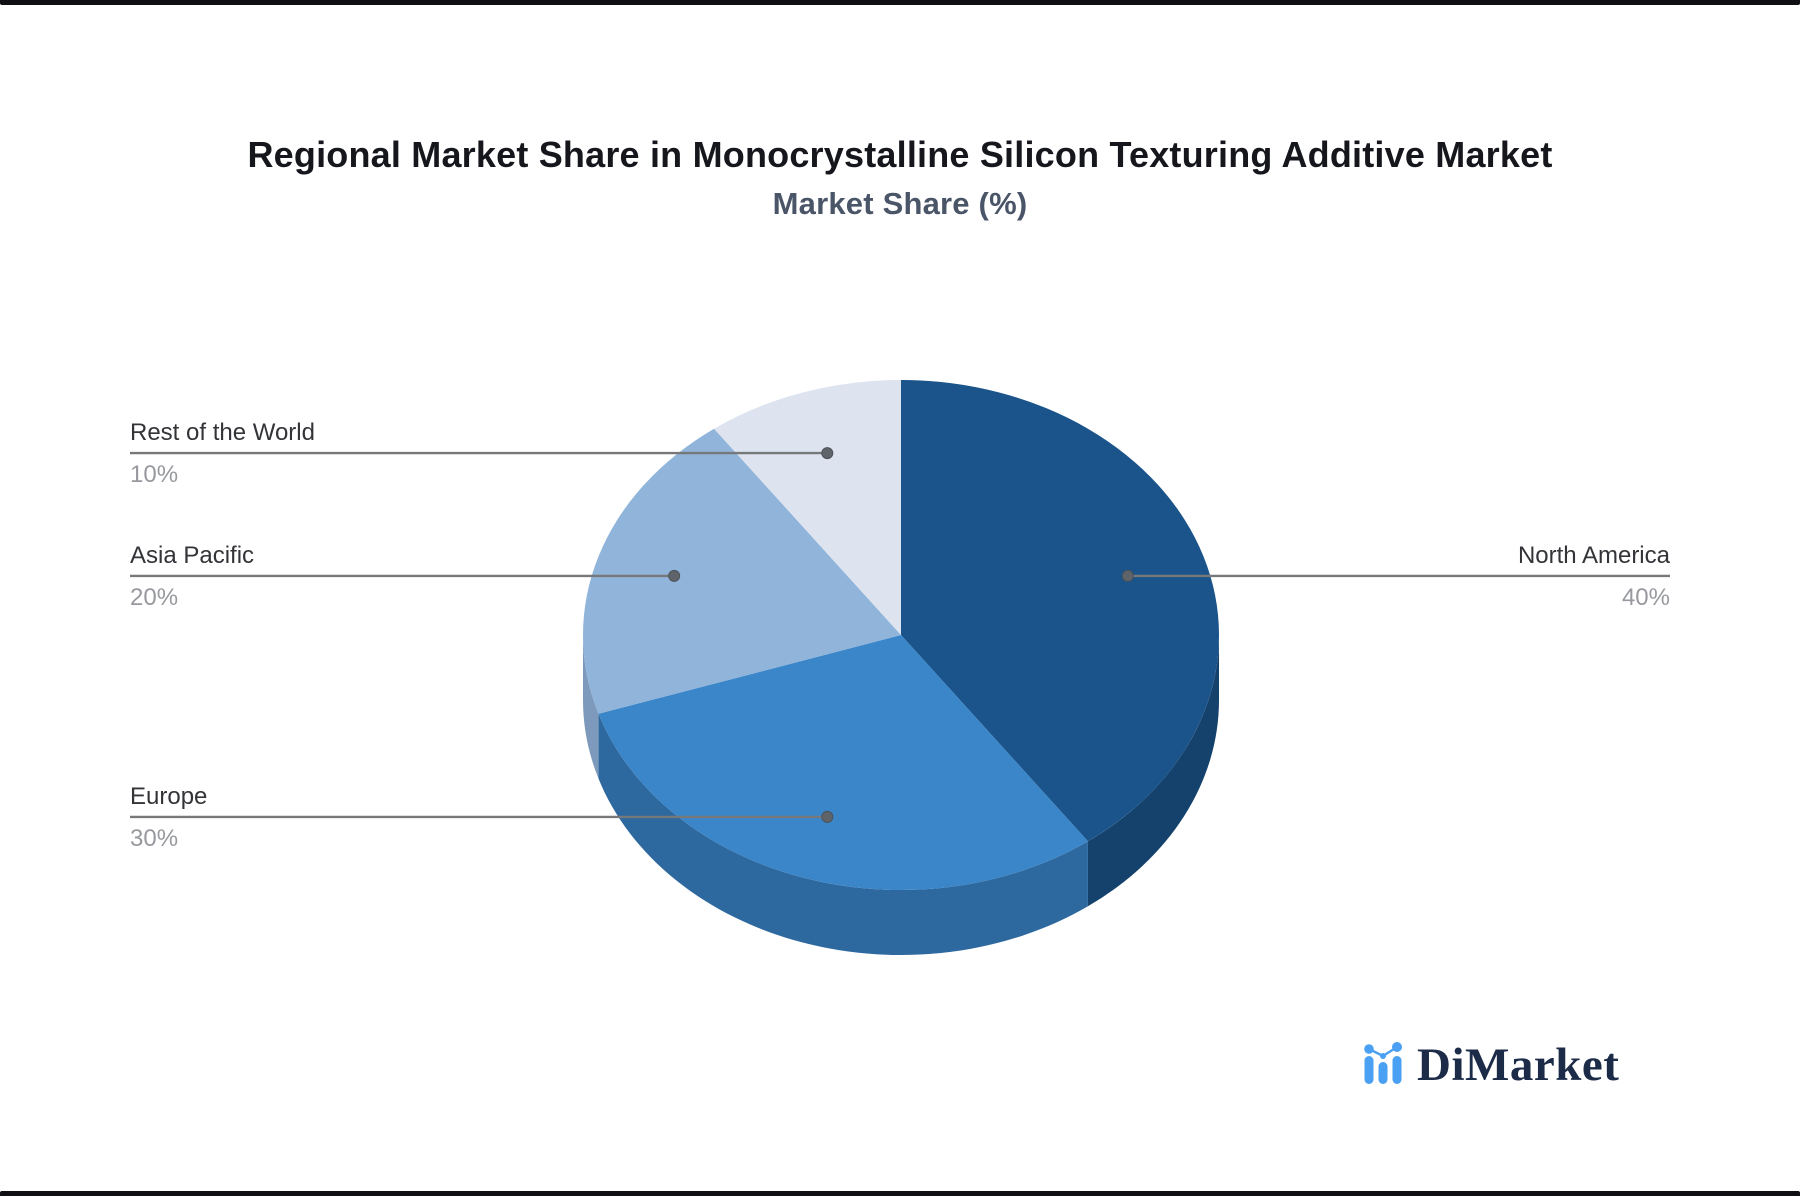 This screenshot has width=1800, height=1196. What do you see at coordinates (1153, 771) in the screenshot?
I see `pie-slice-side-north-america` at bounding box center [1153, 771].